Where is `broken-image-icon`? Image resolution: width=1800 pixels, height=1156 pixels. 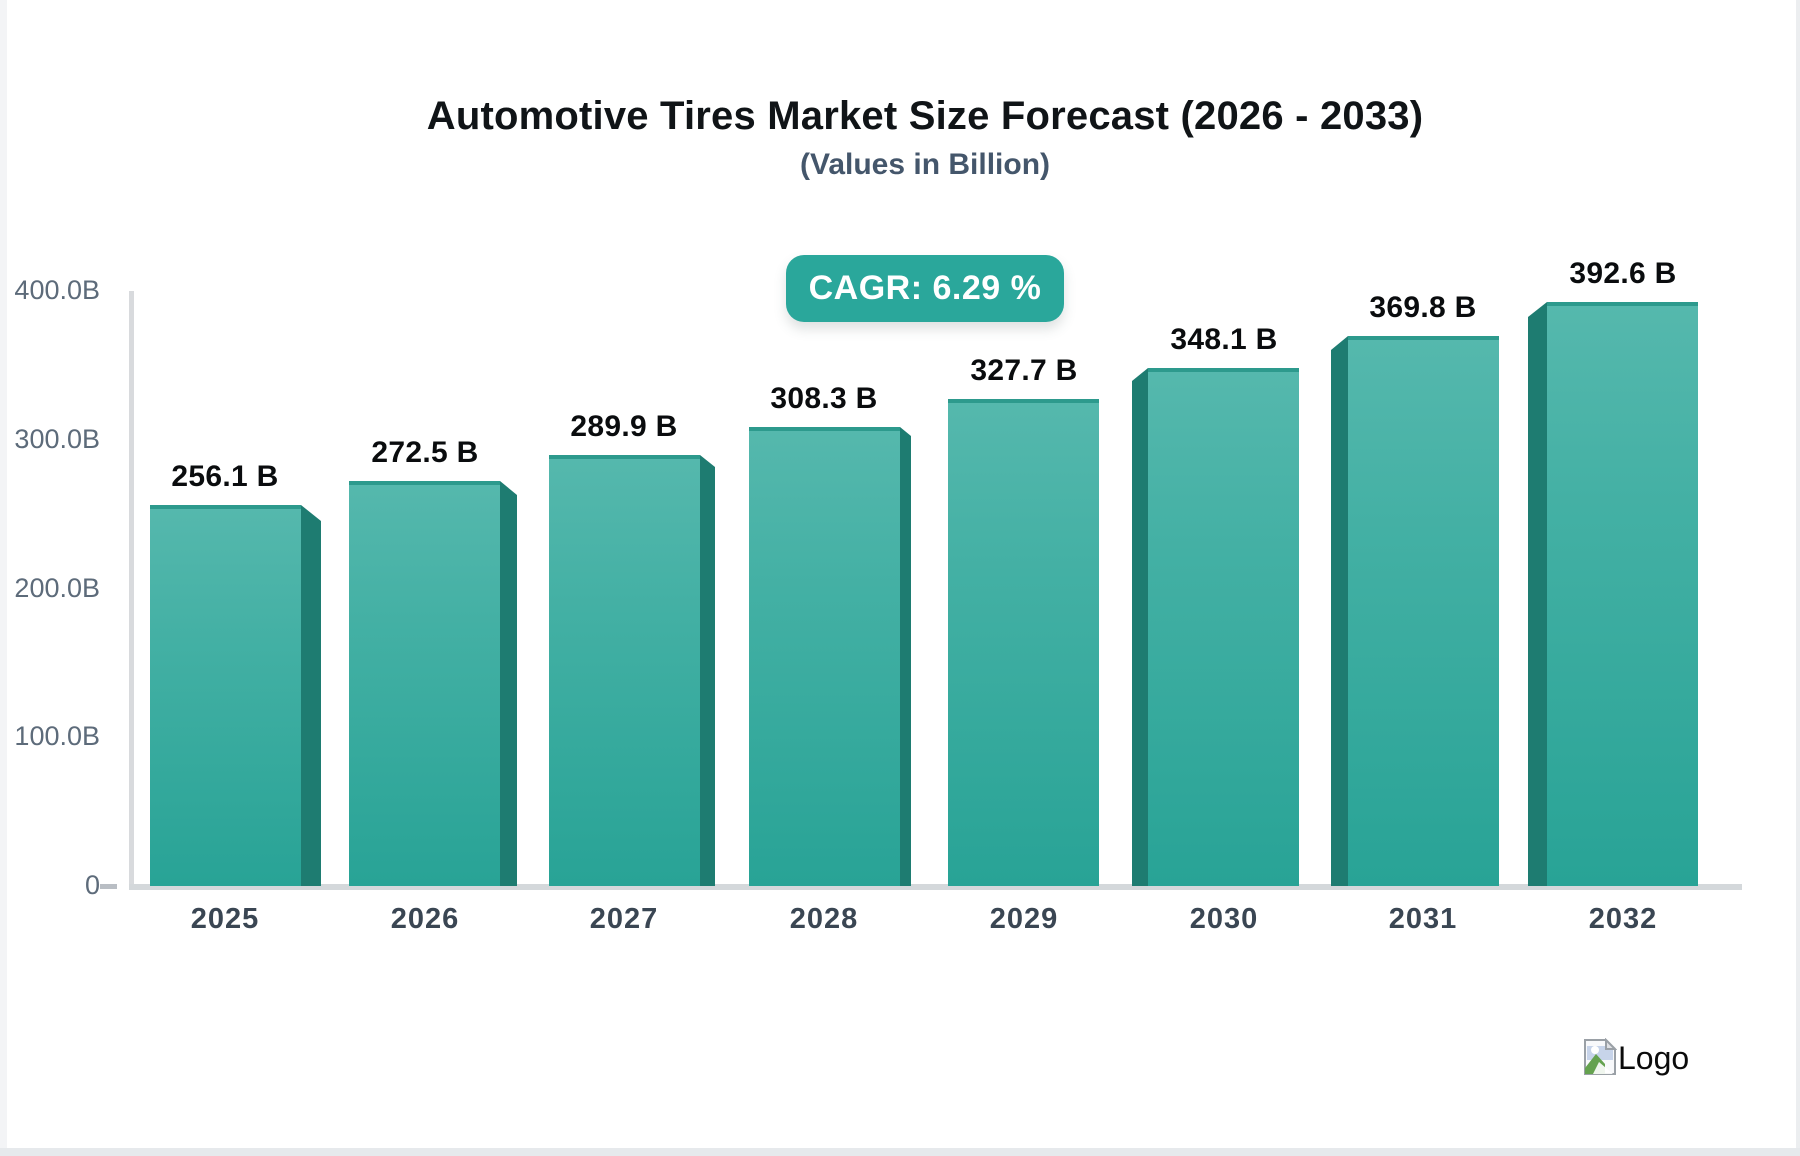
broken-image-icon is located at coordinates (1600, 1056).